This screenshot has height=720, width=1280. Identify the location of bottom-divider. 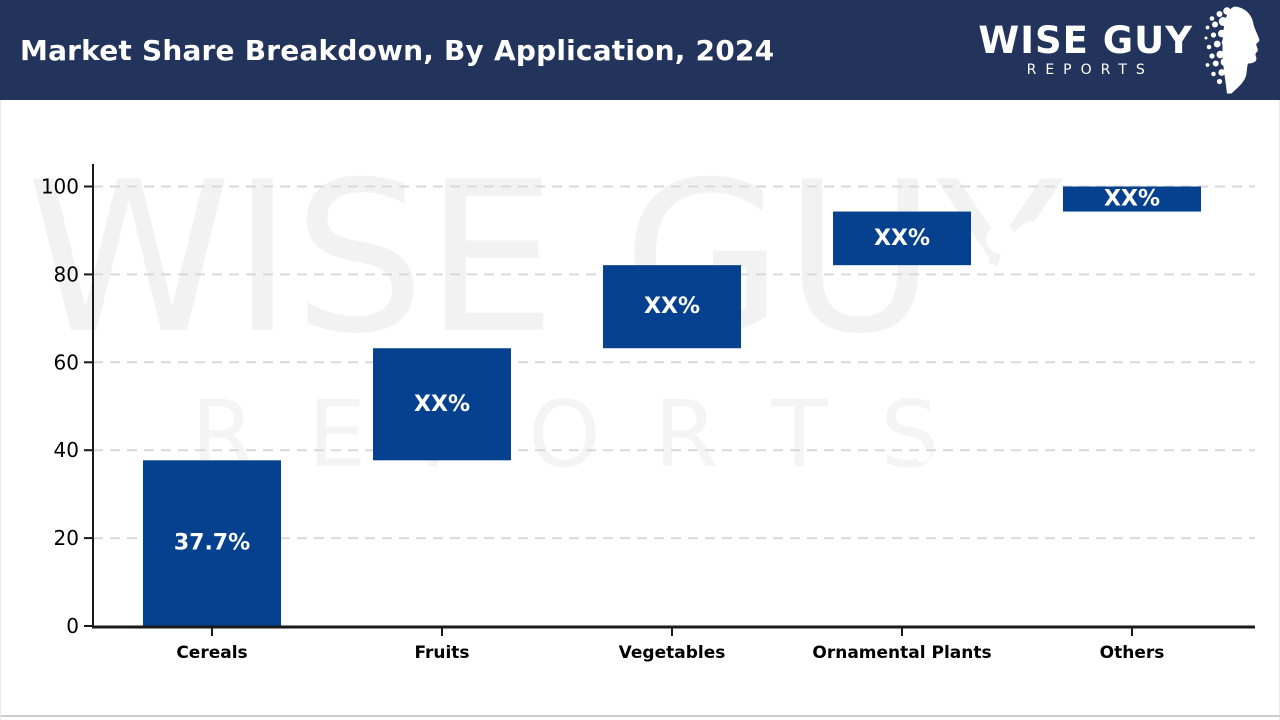
(640, 716).